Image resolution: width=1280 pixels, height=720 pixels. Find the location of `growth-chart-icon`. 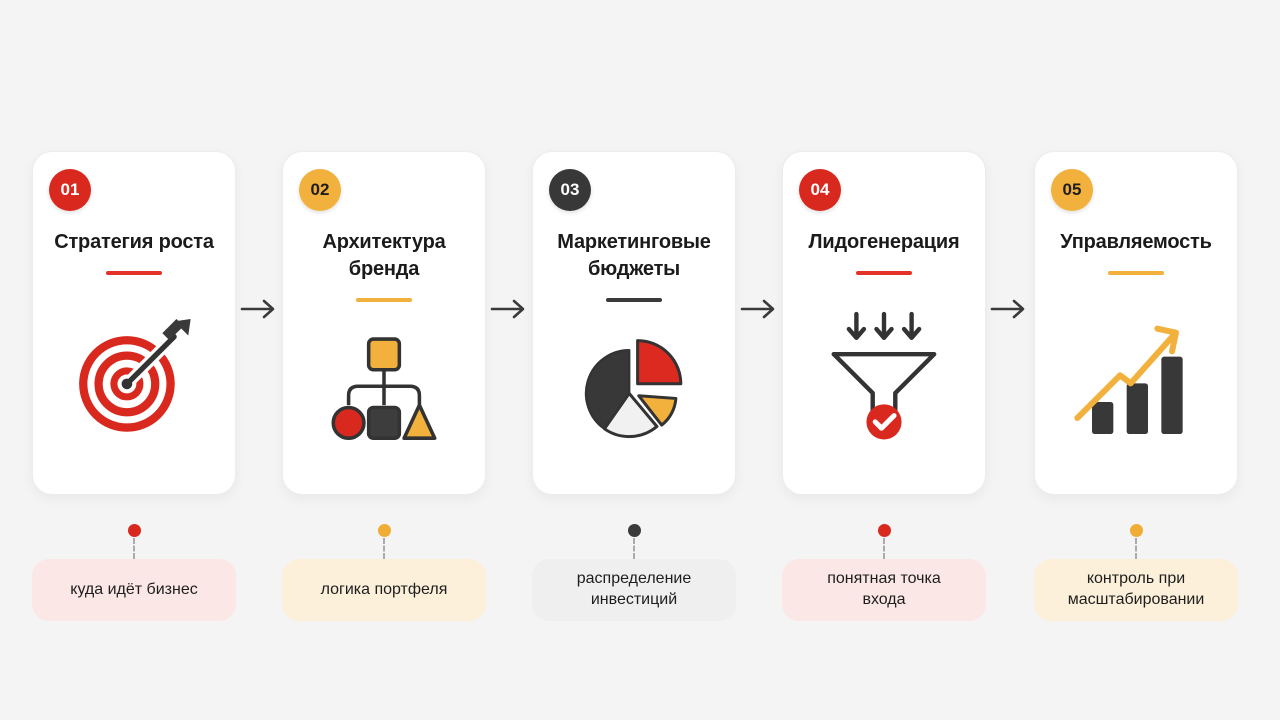

growth-chart-icon is located at coordinates (1128, 379).